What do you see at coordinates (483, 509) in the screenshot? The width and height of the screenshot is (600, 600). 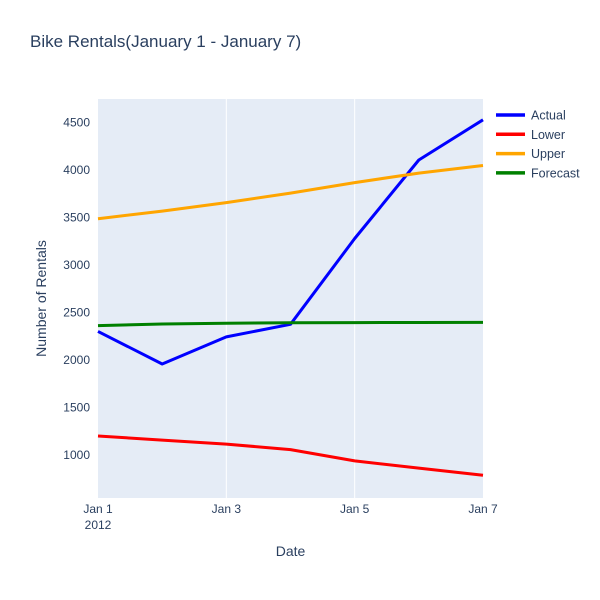 I see `x-tick-label: Jan 7` at bounding box center [483, 509].